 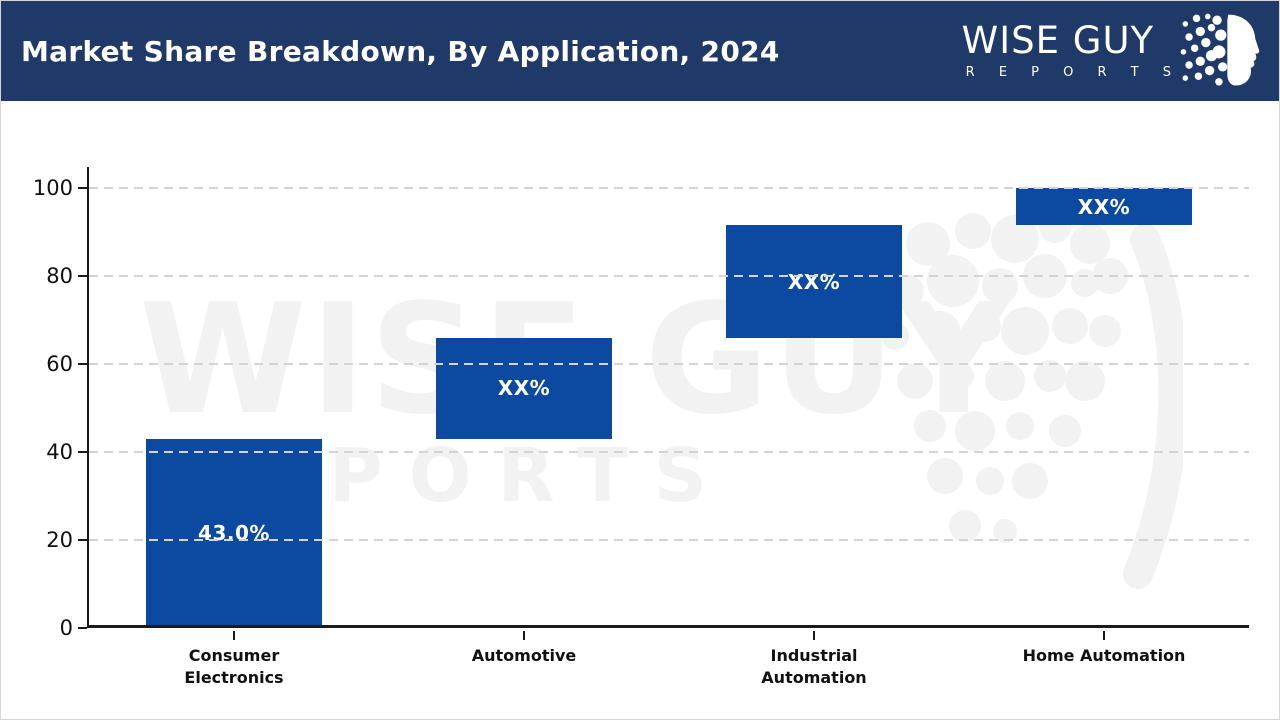 I want to click on x-tick-label-line: Automotive, so click(x=524, y=655).